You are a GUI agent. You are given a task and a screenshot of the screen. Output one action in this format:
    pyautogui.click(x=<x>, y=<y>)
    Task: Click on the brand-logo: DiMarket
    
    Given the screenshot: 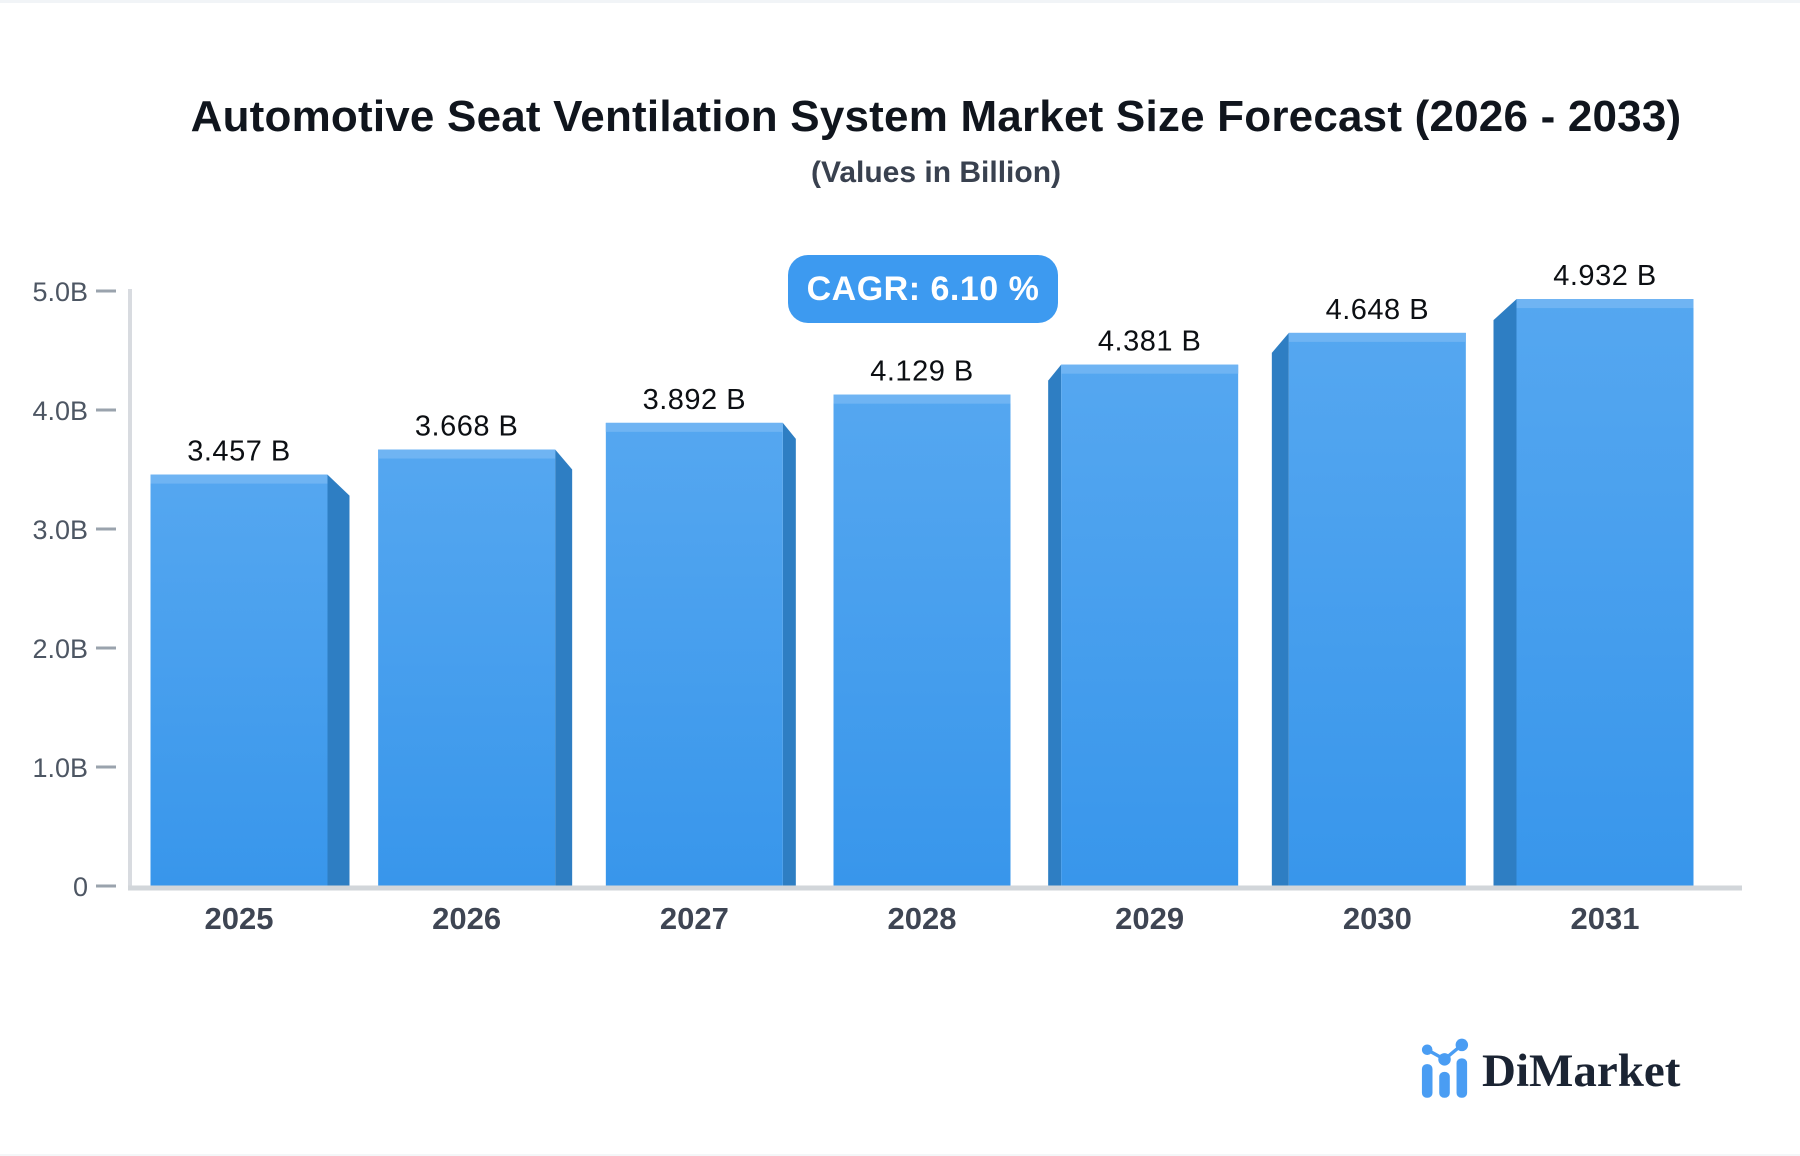 What is the action you would take?
    pyautogui.click(x=1550, y=1068)
    